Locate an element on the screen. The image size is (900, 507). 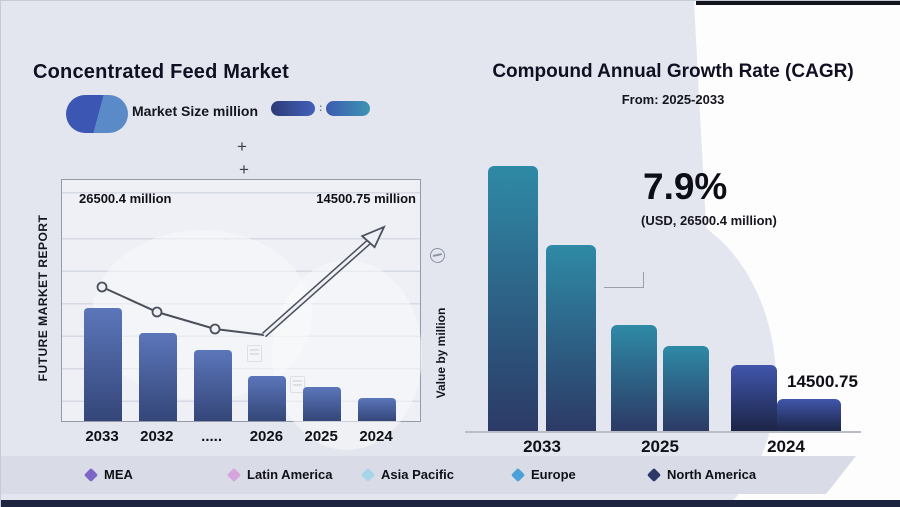
top-edge-accent-bar is located at coordinates (798, 3).